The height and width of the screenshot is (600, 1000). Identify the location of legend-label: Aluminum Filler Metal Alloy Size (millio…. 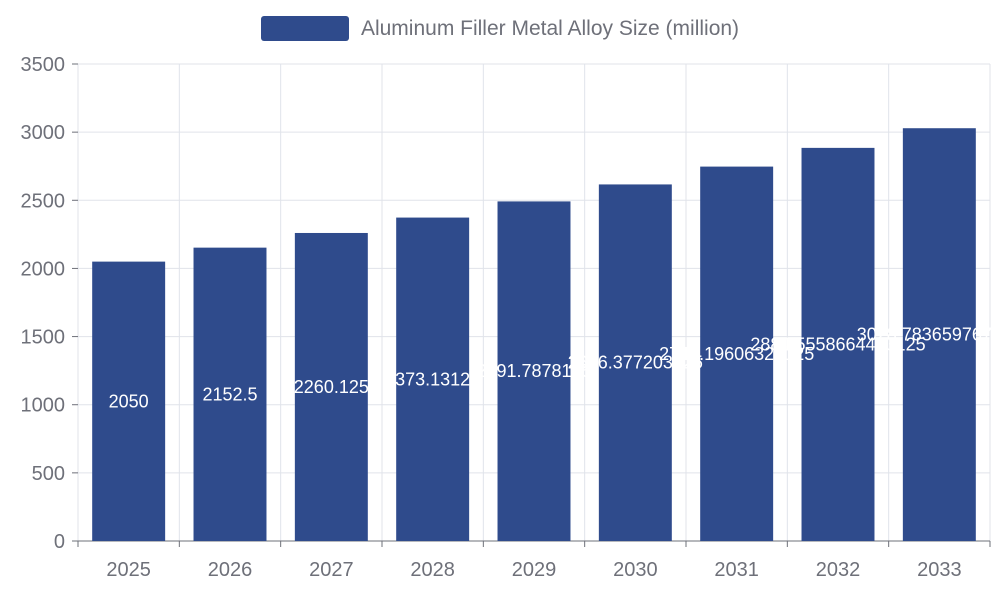
(550, 28).